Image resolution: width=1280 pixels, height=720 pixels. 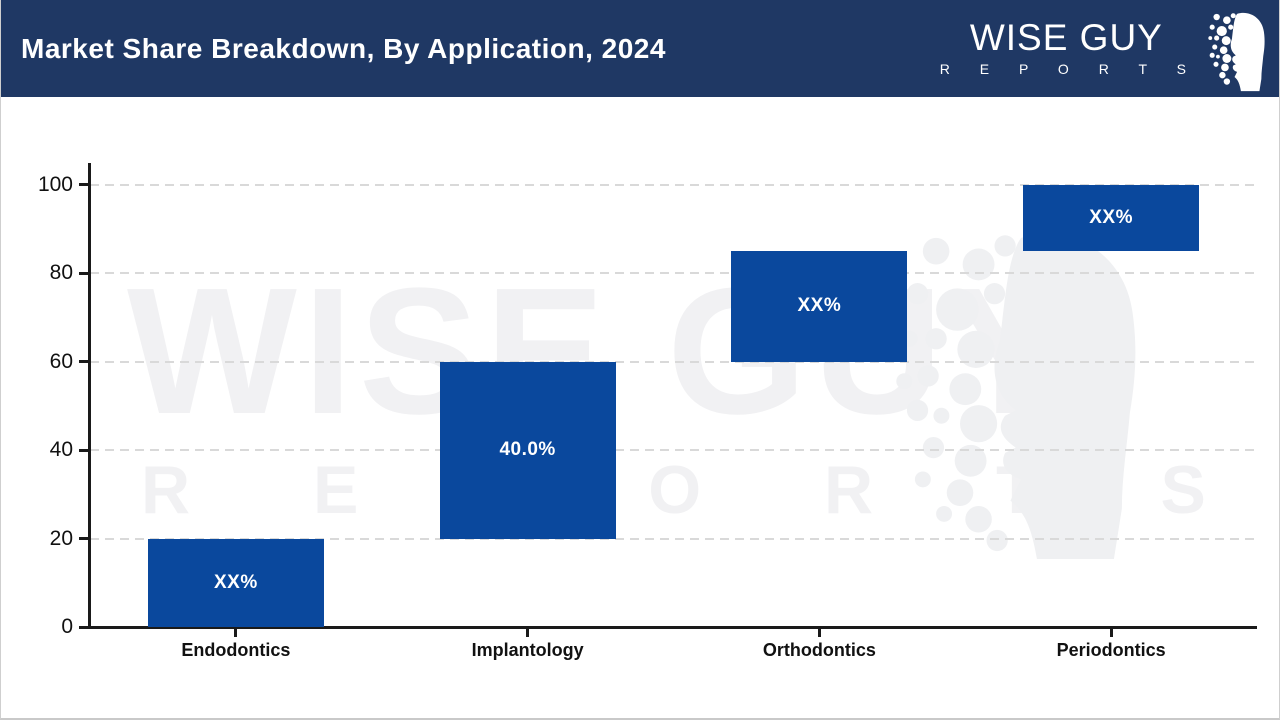 What do you see at coordinates (1069, 68) in the screenshot?
I see `wiseguy-logo-line2: R E P O R T S` at bounding box center [1069, 68].